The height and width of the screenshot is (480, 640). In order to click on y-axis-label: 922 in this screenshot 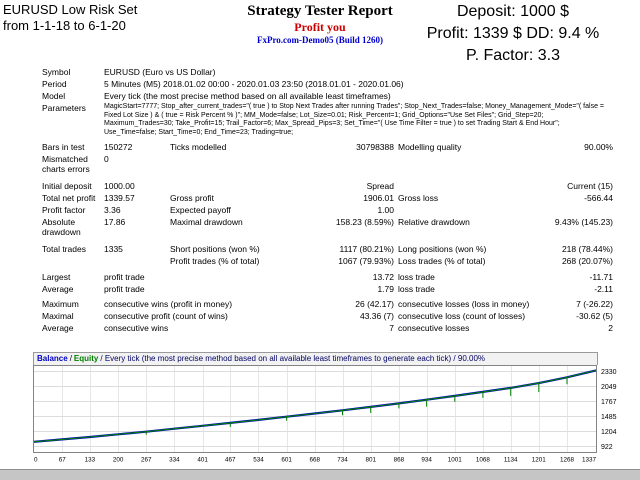, I will do `click(607, 447)`.